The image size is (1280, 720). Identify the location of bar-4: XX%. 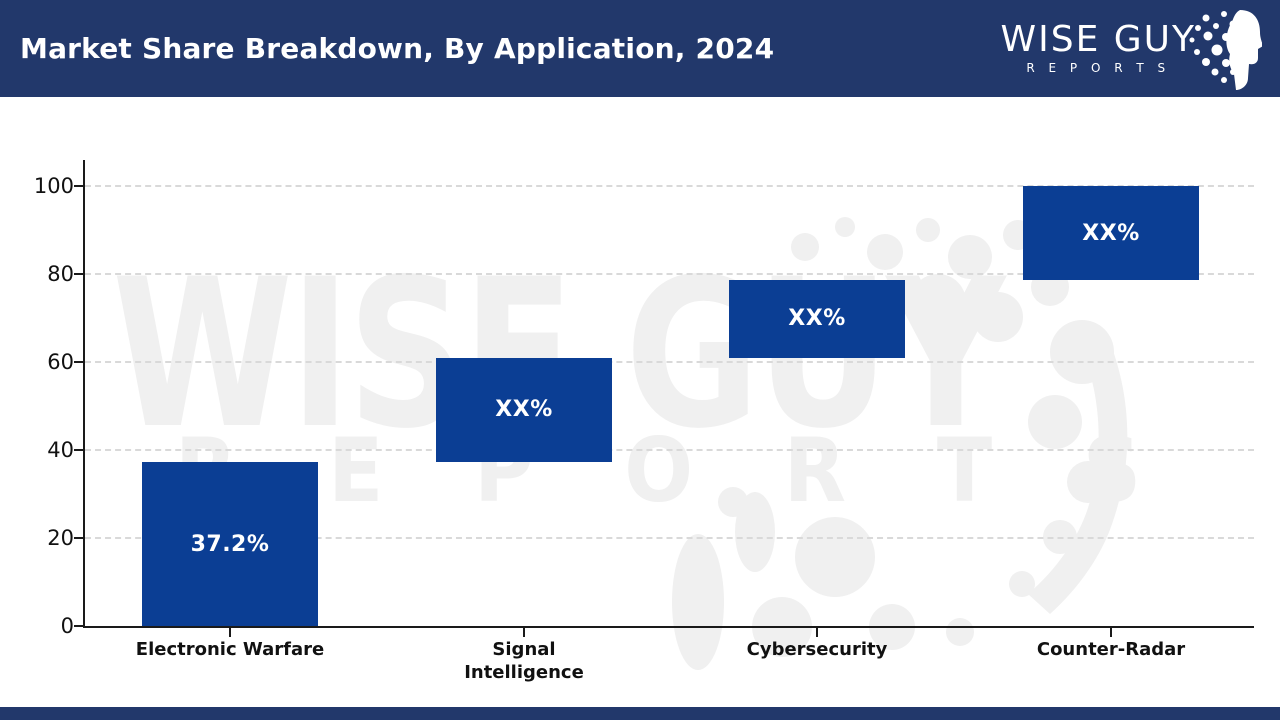
(1111, 233).